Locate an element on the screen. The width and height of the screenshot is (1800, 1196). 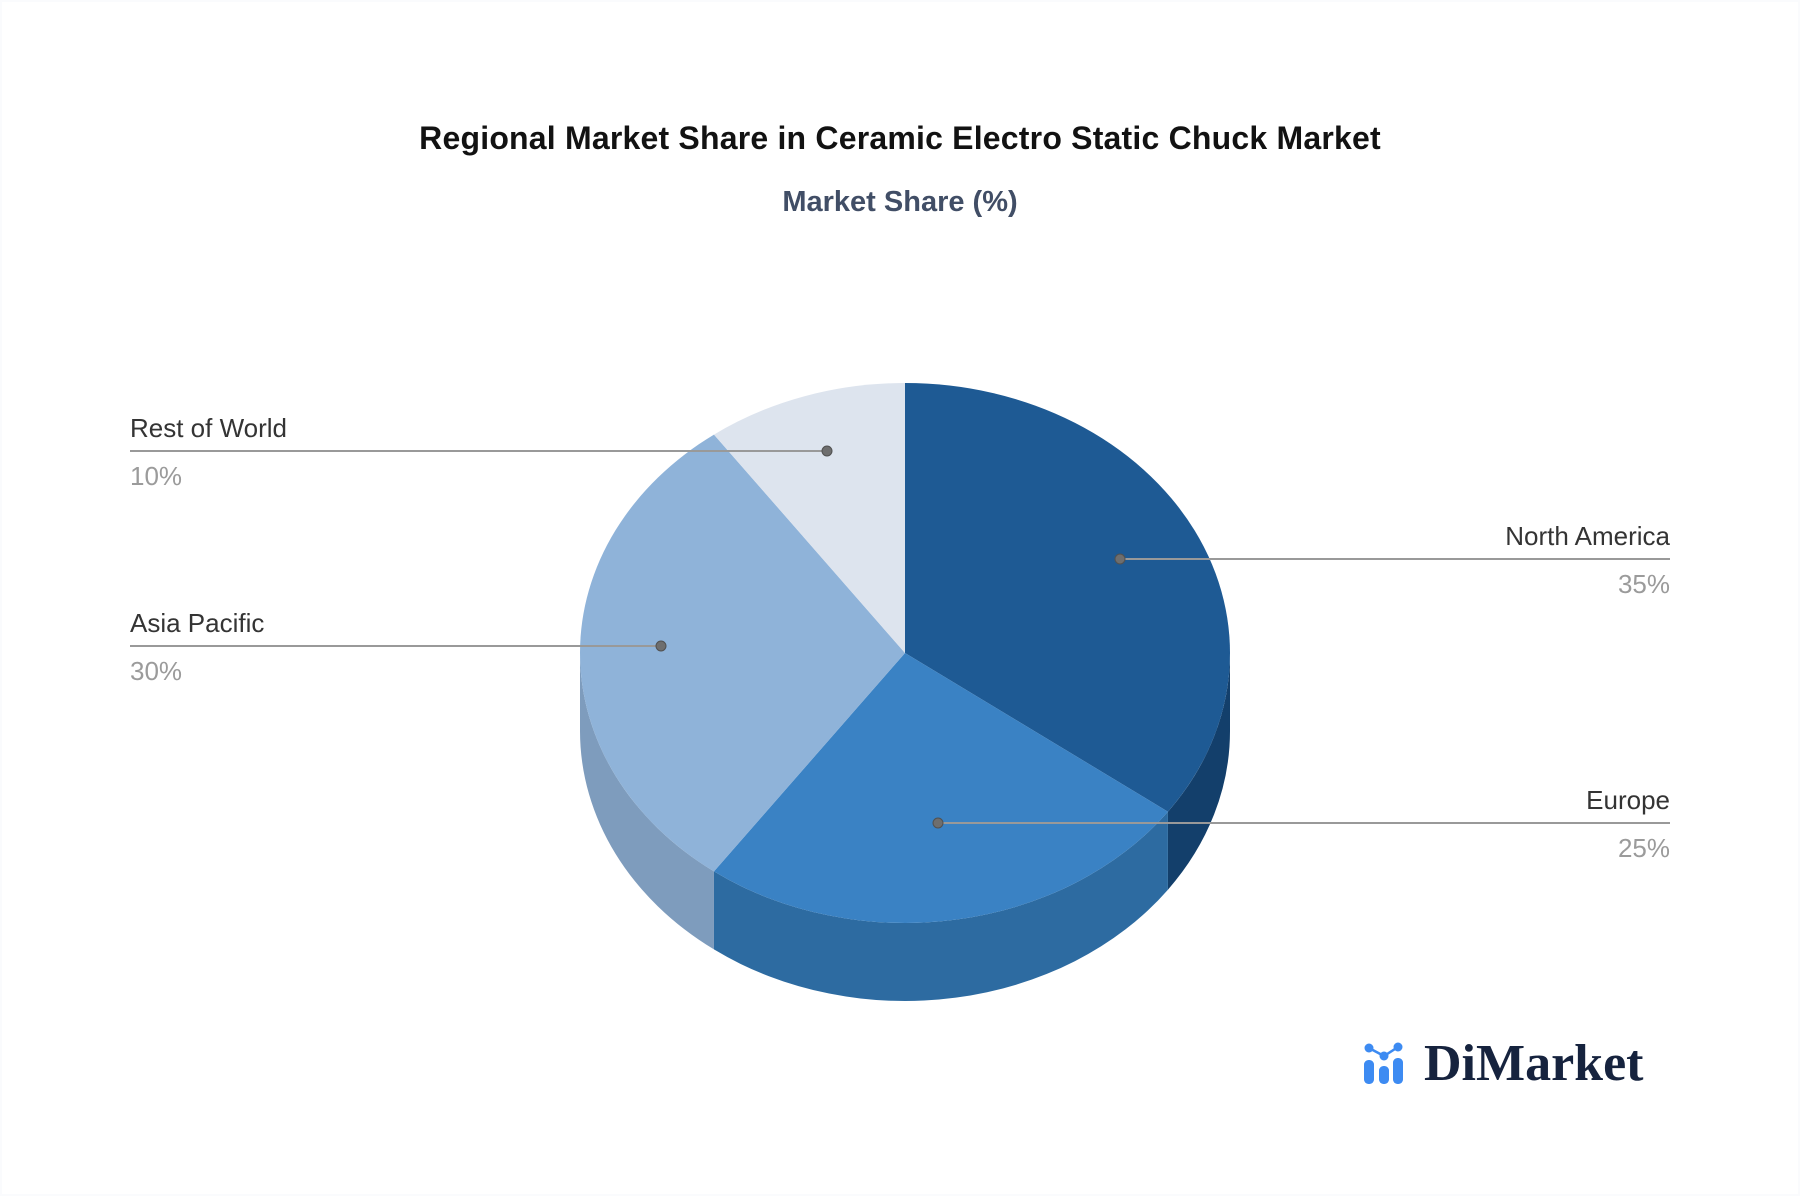
brand-name: DiMarket is located at coordinates (1534, 1063).